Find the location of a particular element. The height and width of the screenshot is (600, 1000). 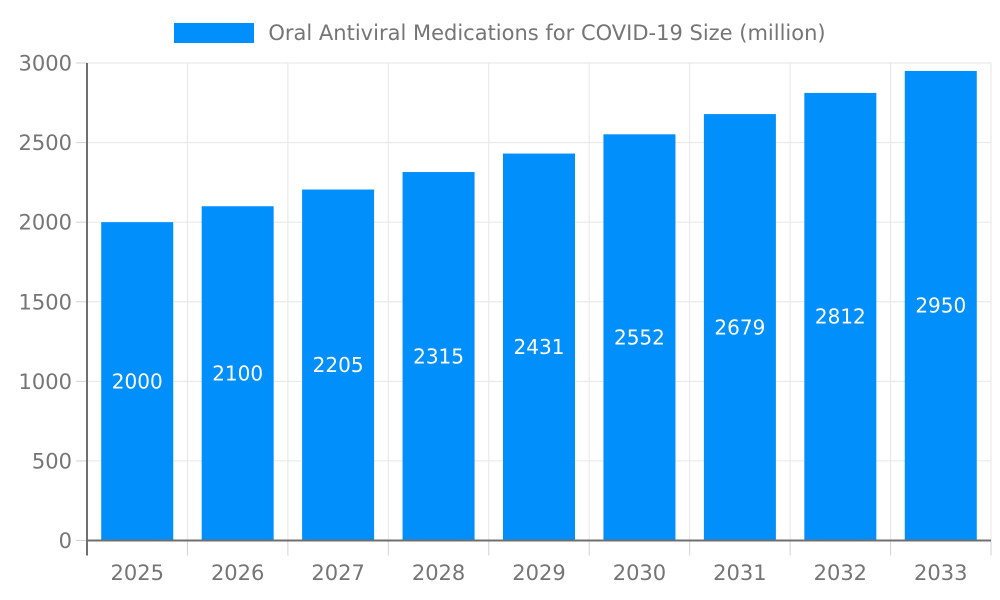

bar-value-label: 2000 is located at coordinates (137, 381).